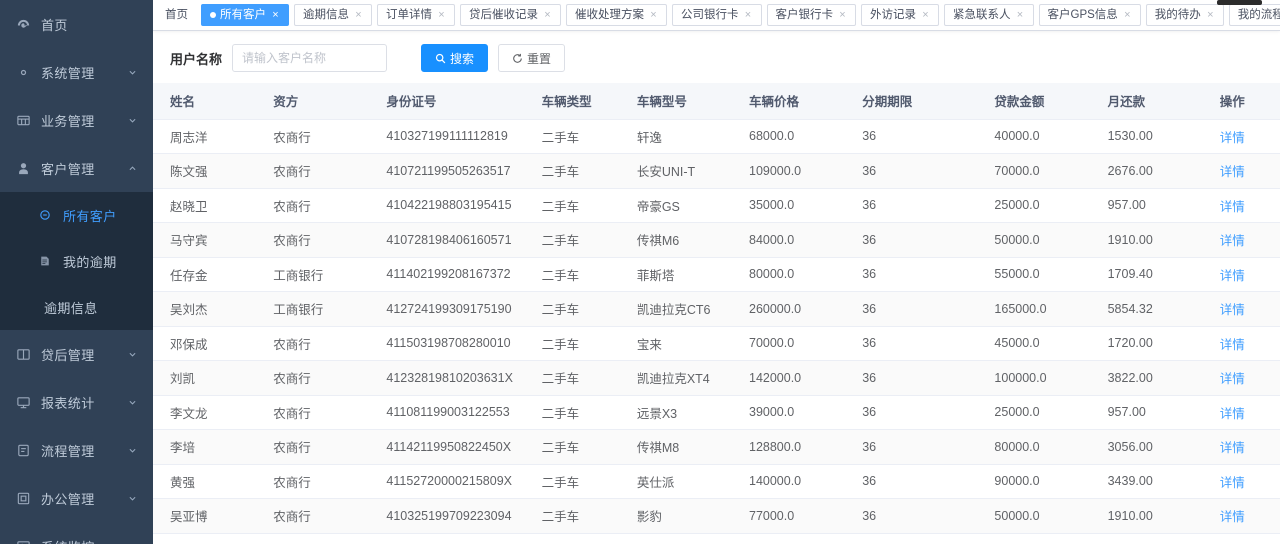 The width and height of the screenshot is (1280, 544). I want to click on tab-home: 首页, so click(178, 15).